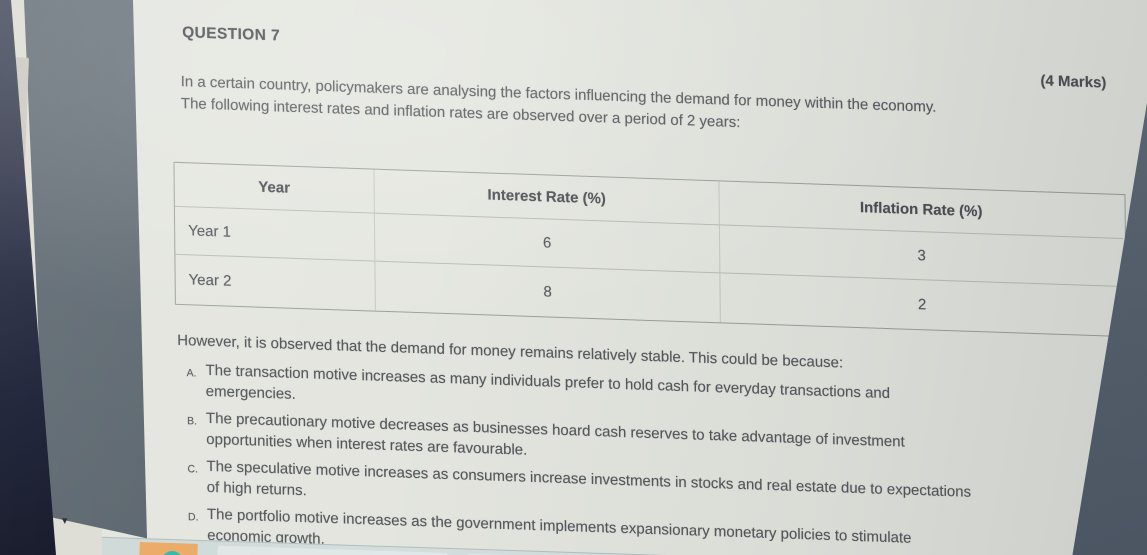  Describe the element at coordinates (172, 552) in the screenshot. I see `taskbar-app-logo-icon` at that location.